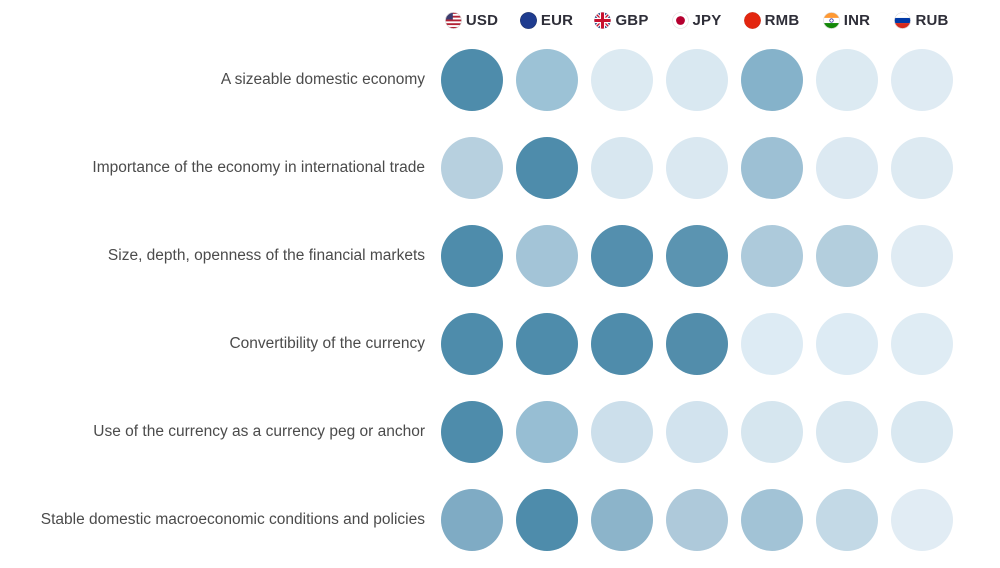  What do you see at coordinates (632, 20) in the screenshot?
I see `column-label: GBP` at bounding box center [632, 20].